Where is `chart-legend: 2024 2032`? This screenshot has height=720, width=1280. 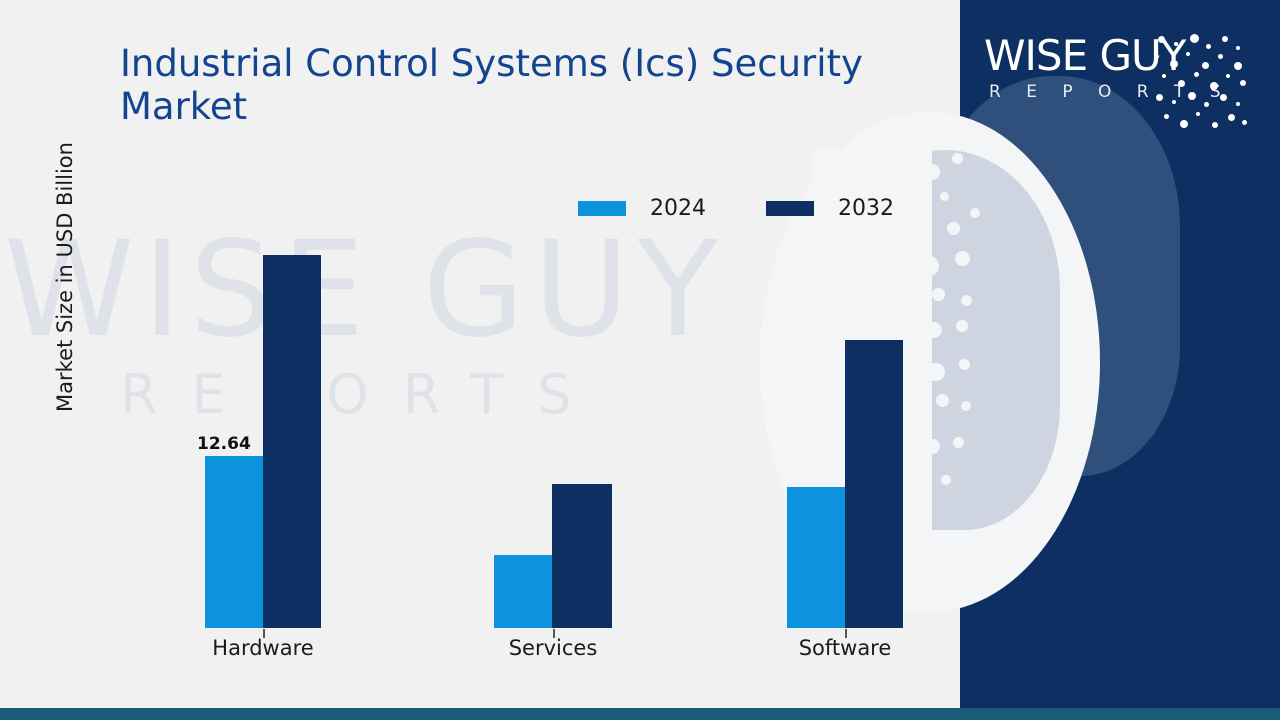 chart-legend: 2024 2032 is located at coordinates (736, 208).